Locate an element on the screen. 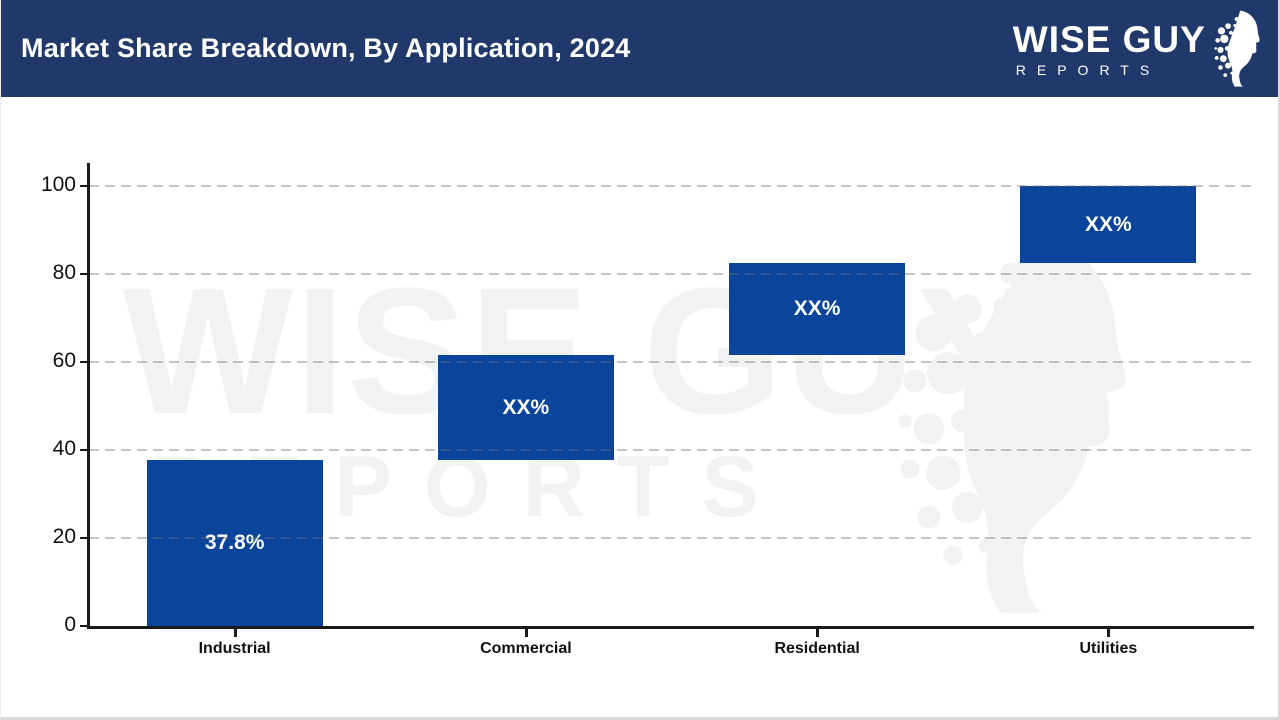 The height and width of the screenshot is (720, 1280). bar-value-label-commercial: XX% is located at coordinates (526, 407).